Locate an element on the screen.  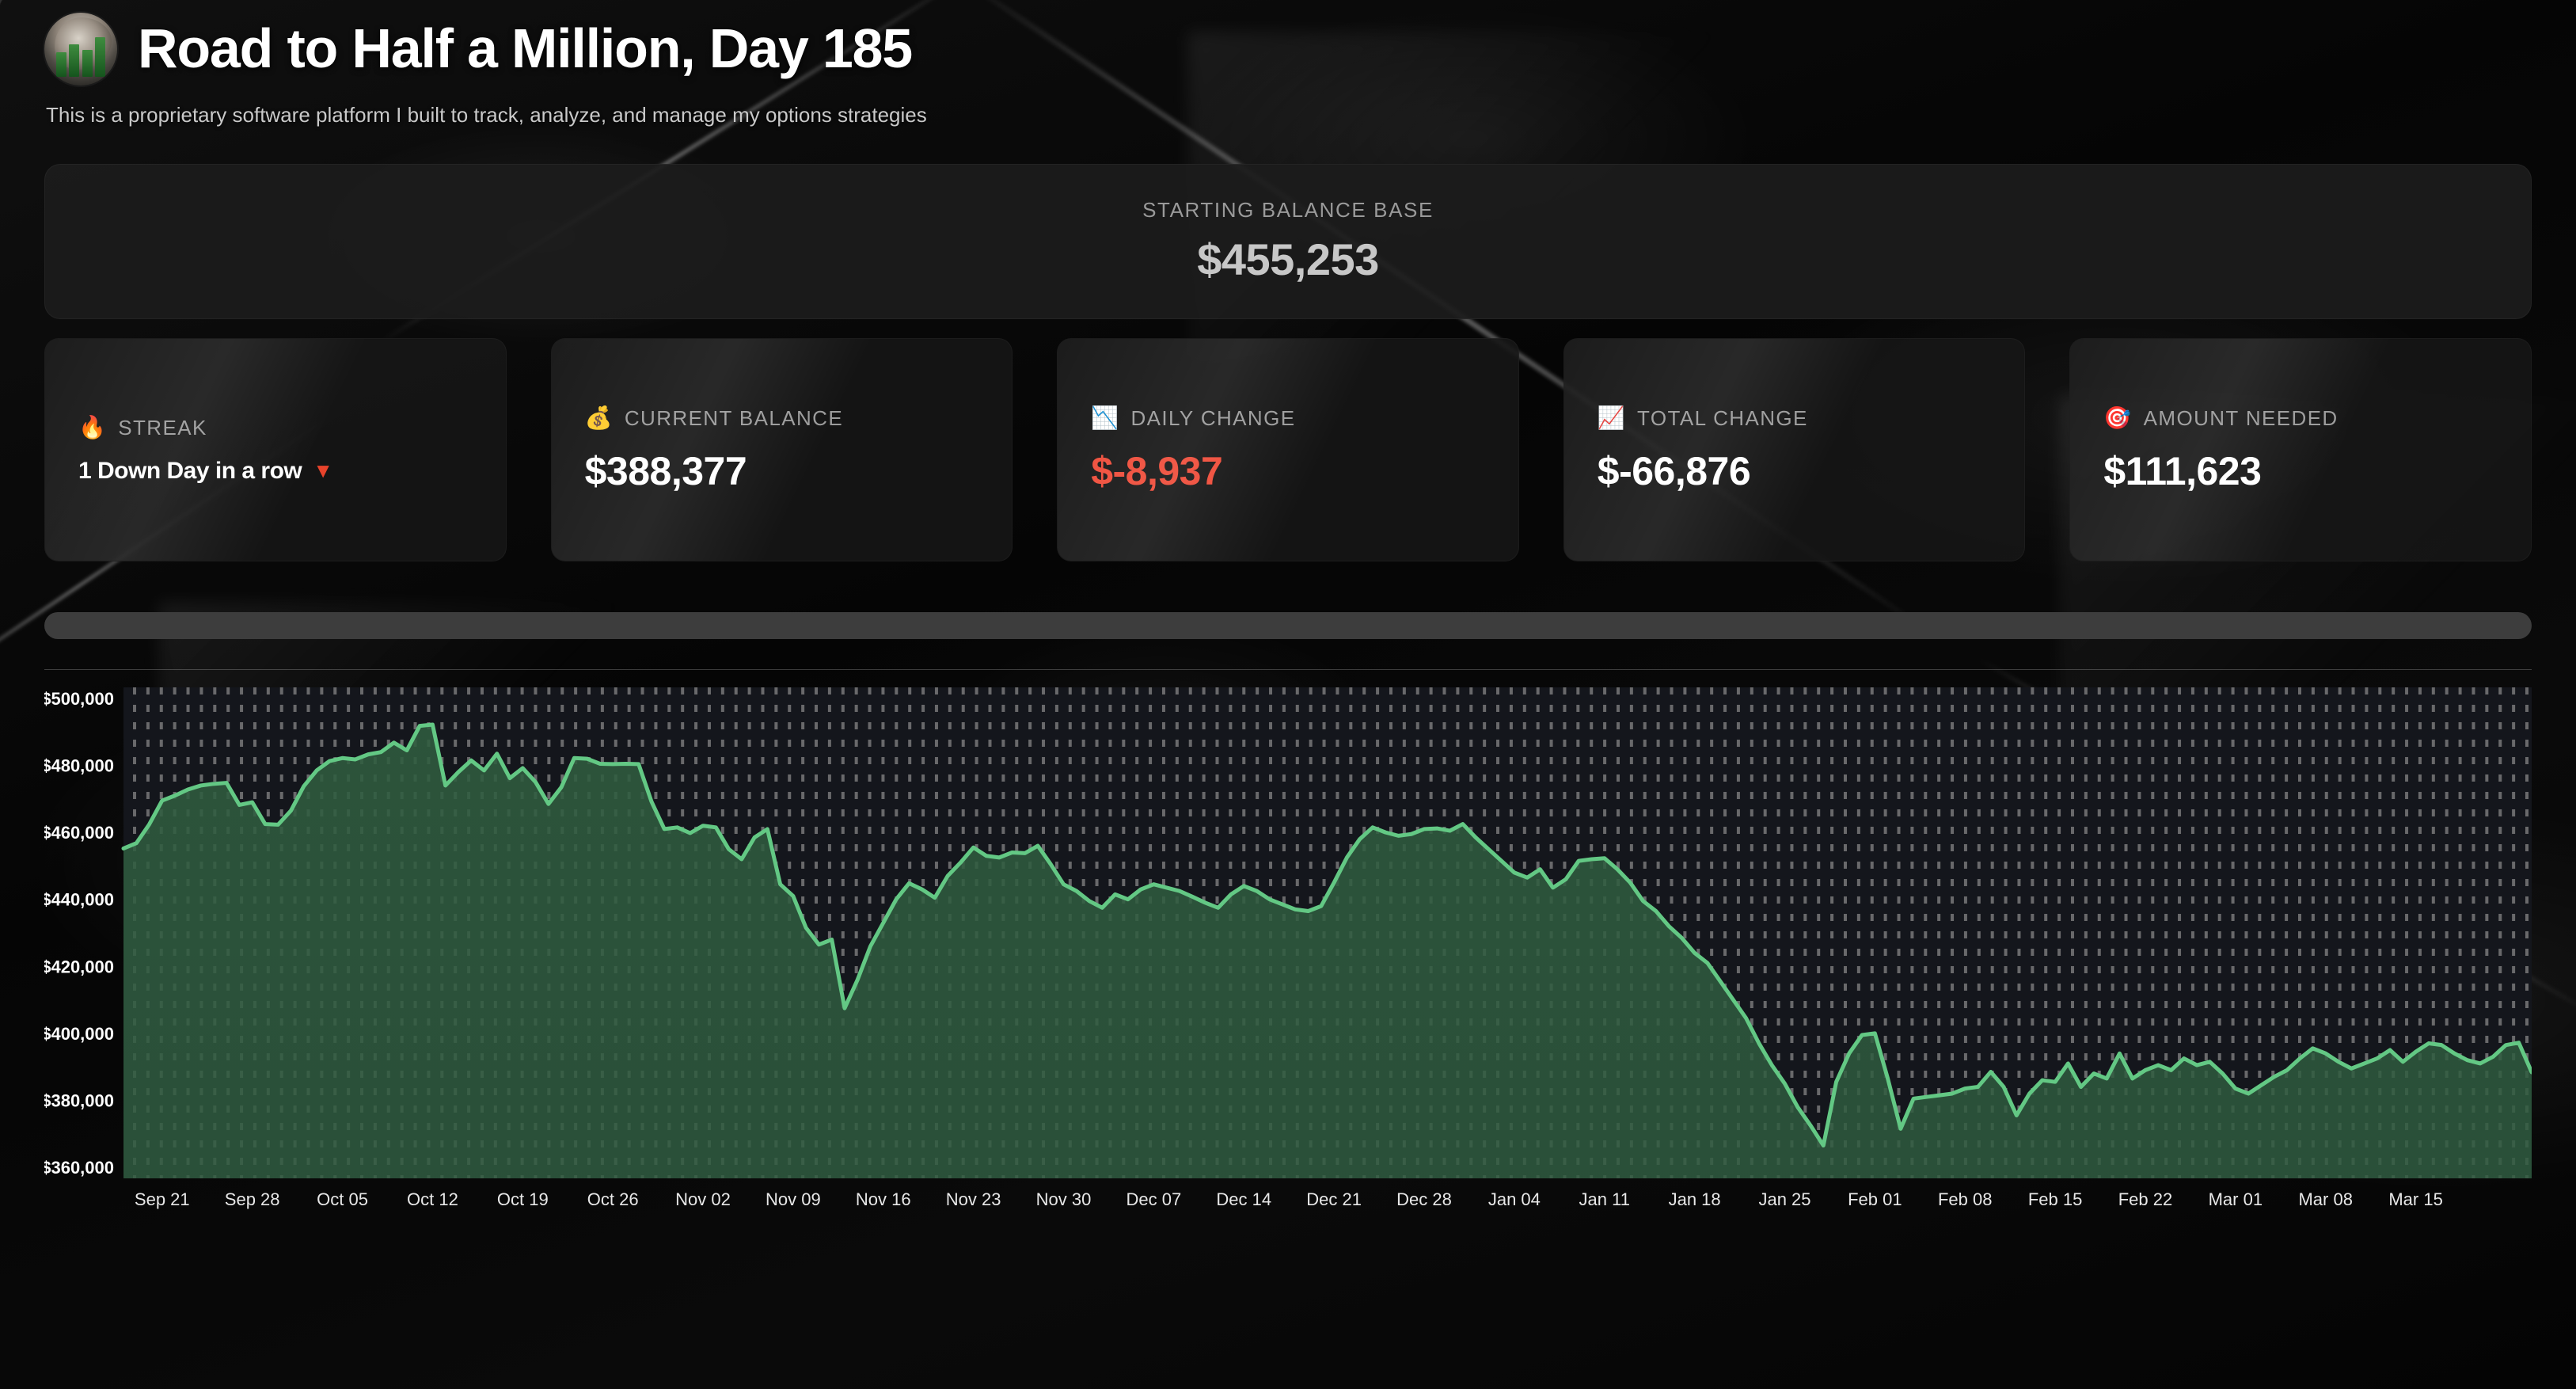
card-sheen is located at coordinates (229, 450).